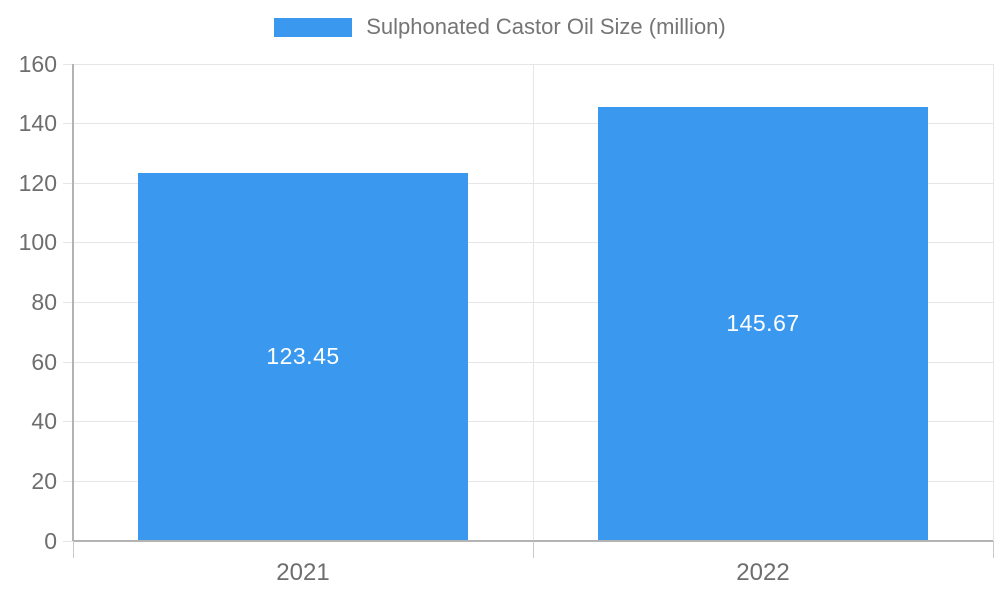 This screenshot has width=1000, height=600. I want to click on bar-value-label: 145.67, so click(763, 323).